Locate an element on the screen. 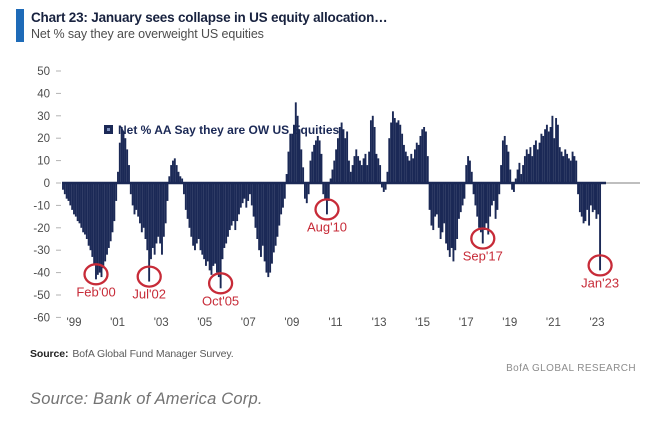 The width and height of the screenshot is (672, 426). x-tick-label: '09 is located at coordinates (291, 323).